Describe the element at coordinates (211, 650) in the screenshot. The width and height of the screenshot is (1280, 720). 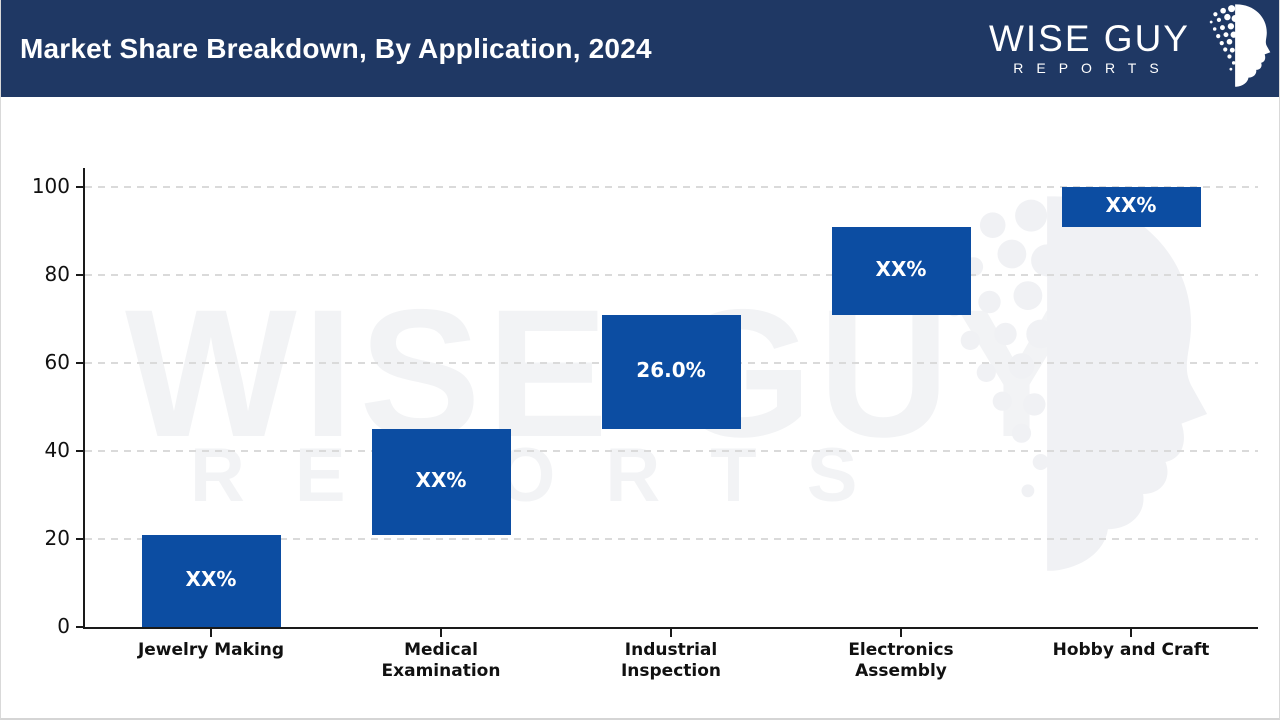
I see `x-tick-label: Jewelry Making` at that location.